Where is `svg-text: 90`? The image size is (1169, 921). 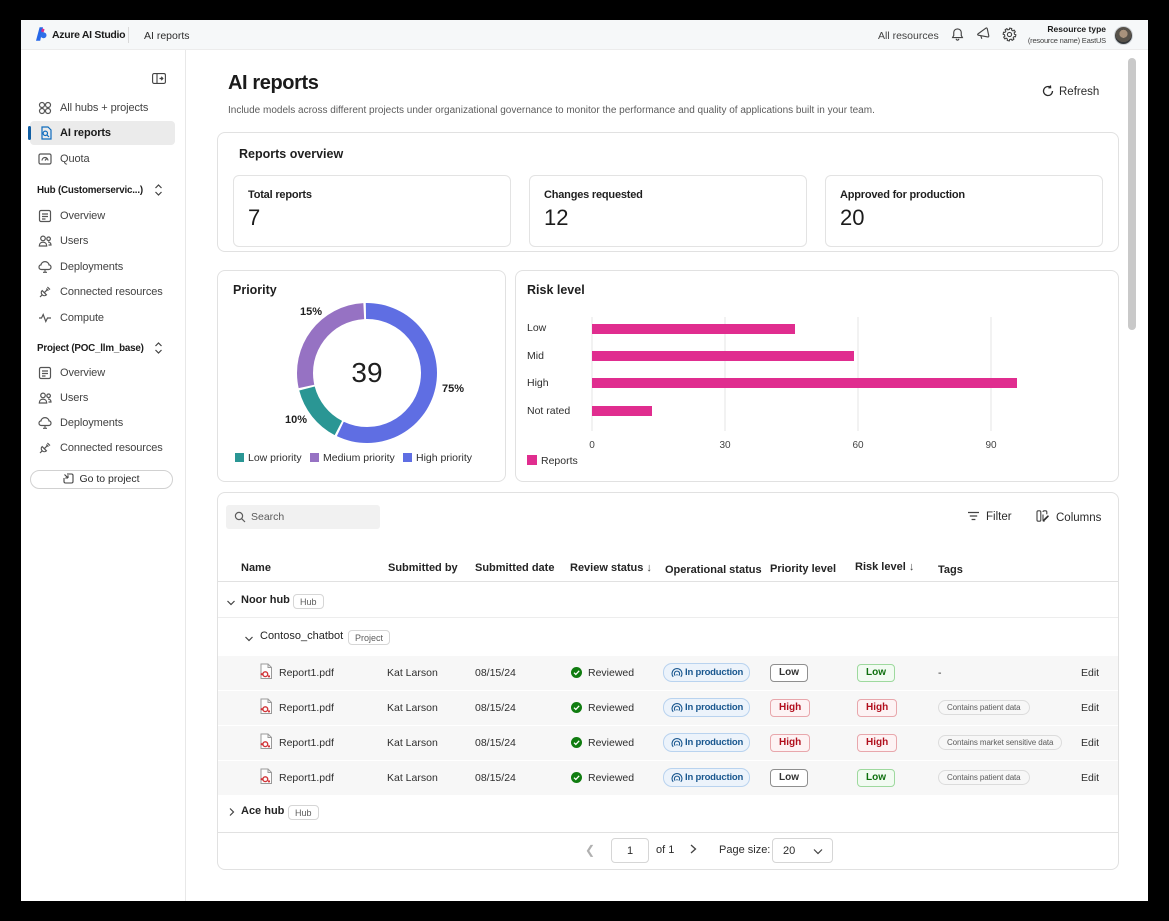
svg-text: 90 is located at coordinates (991, 445).